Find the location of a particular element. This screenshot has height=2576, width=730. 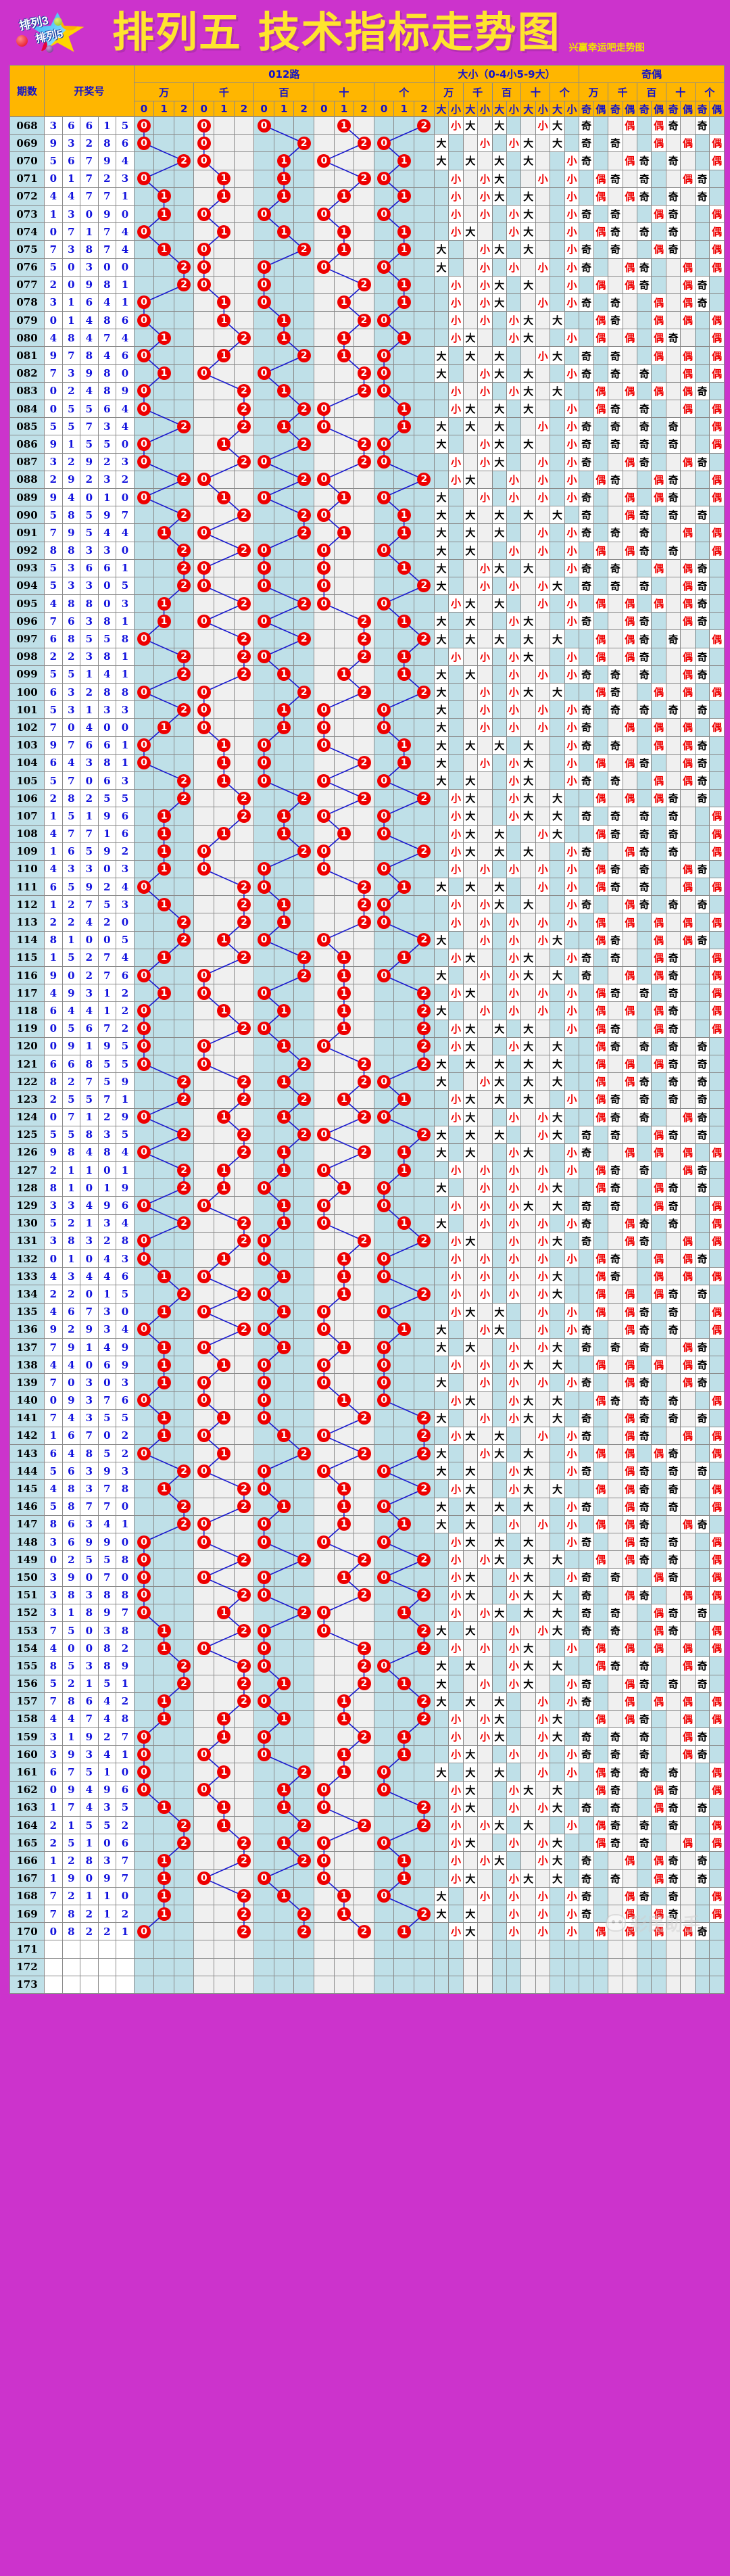

header-unit-lu-1: 千 is located at coordinates (224, 91).